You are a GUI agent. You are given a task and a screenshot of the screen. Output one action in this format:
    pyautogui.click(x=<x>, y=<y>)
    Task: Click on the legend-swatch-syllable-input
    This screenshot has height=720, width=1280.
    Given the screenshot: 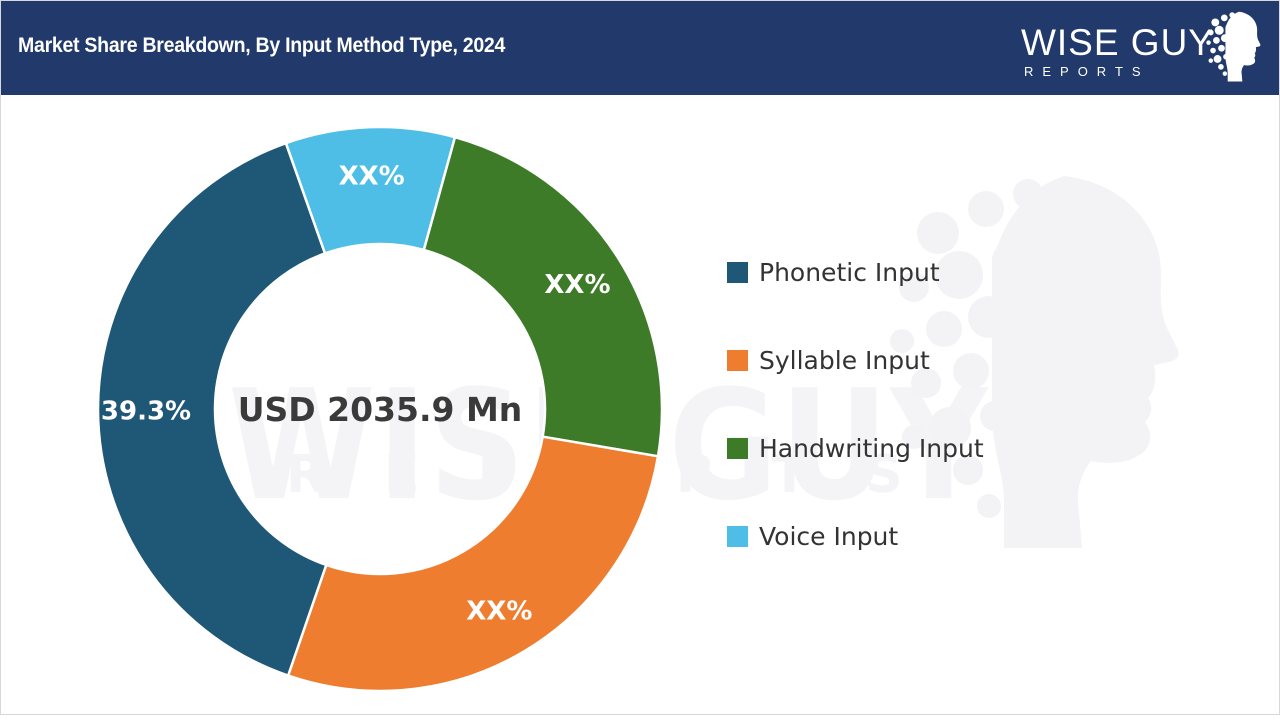 What is the action you would take?
    pyautogui.click(x=737, y=360)
    